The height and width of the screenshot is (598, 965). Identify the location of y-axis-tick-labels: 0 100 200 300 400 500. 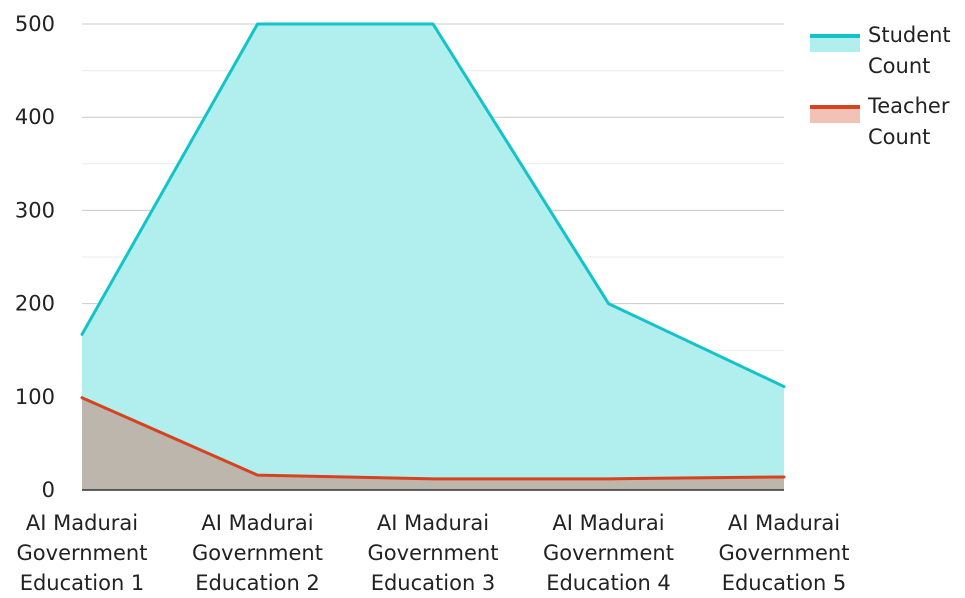
(35, 257).